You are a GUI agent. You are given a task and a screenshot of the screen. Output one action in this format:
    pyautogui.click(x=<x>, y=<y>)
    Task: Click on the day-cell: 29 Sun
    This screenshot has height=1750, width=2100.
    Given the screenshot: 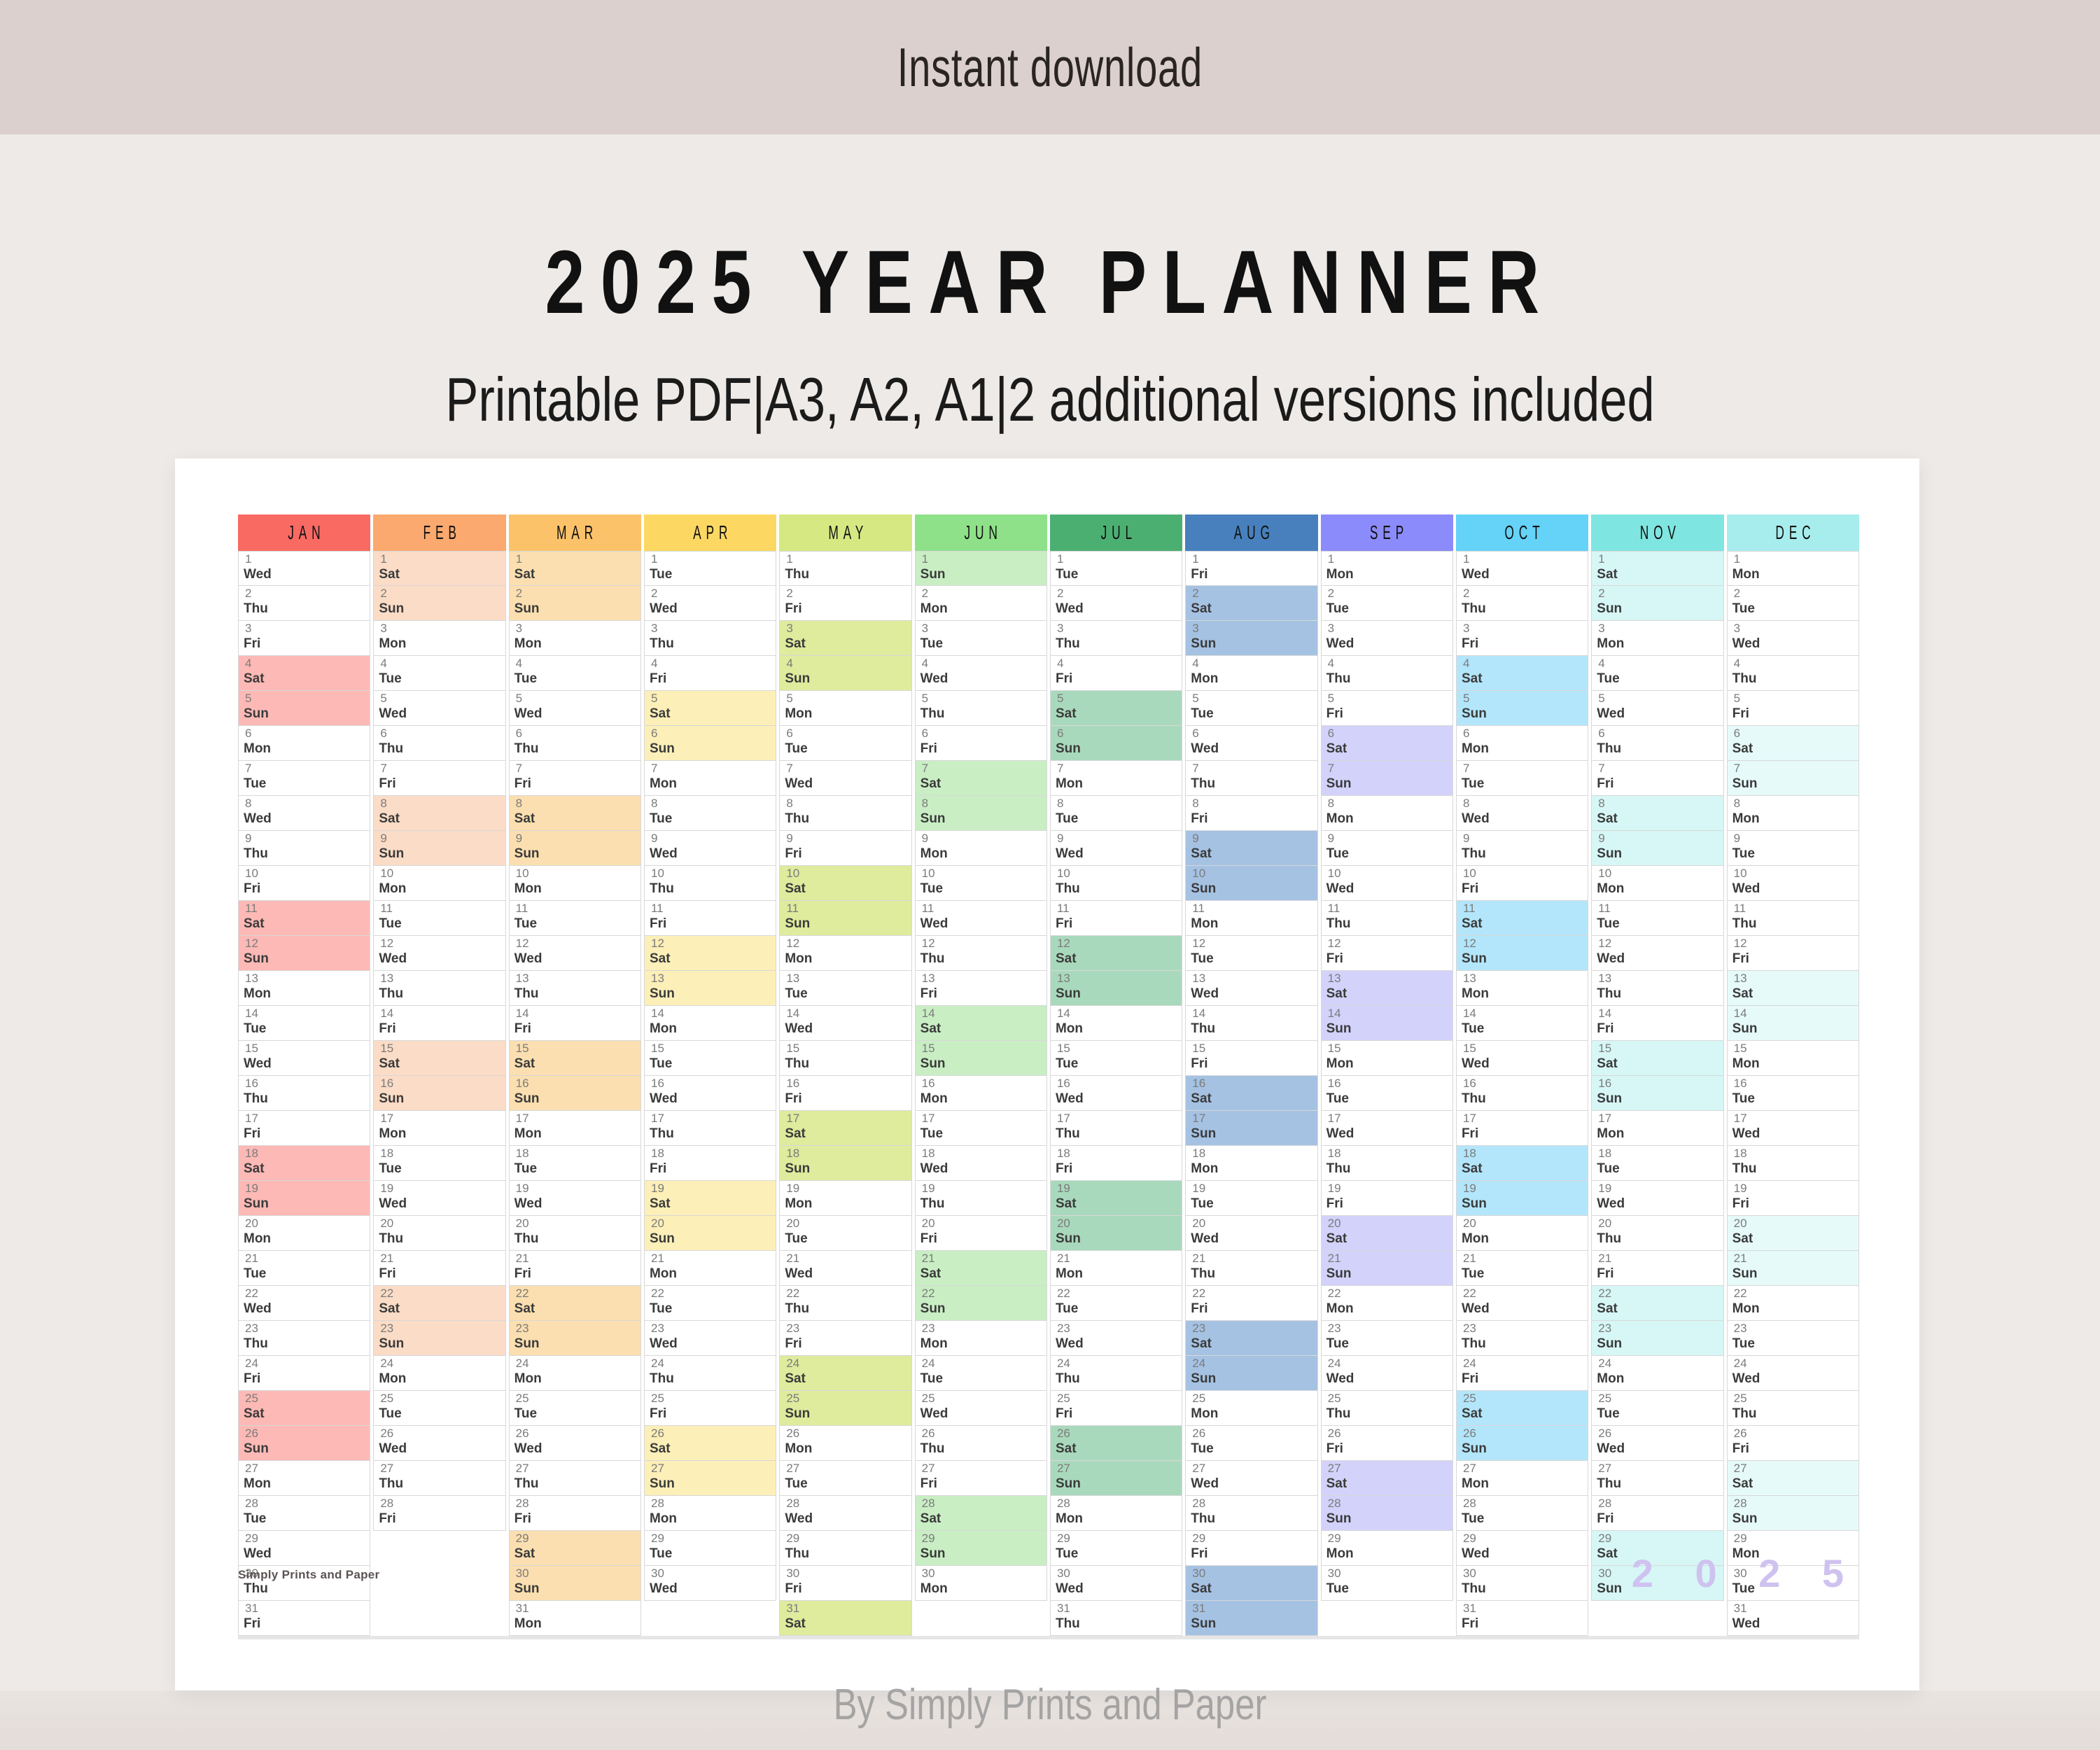 What is the action you would take?
    pyautogui.click(x=980, y=1548)
    